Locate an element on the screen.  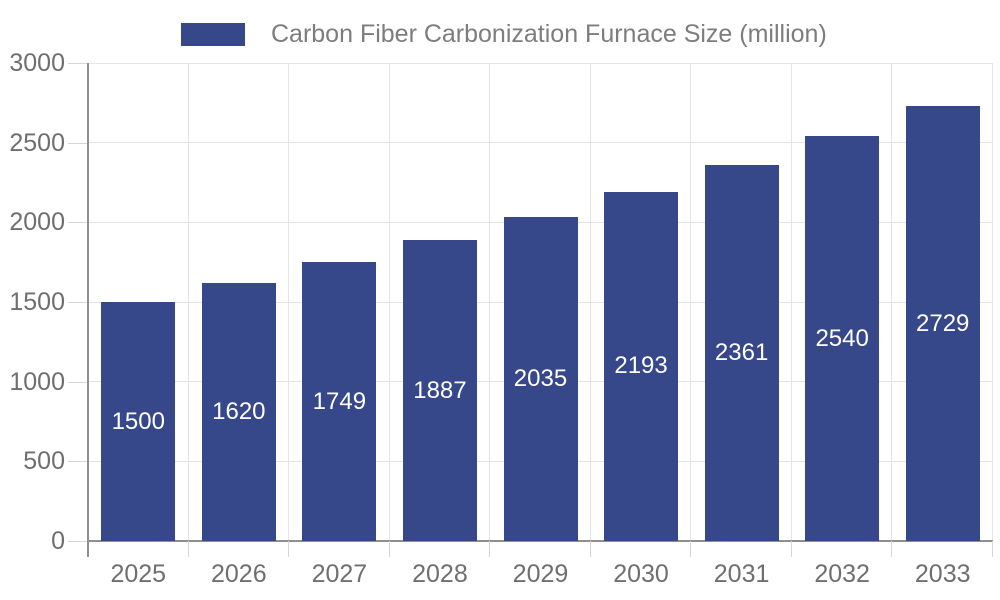
y-axis-tick-label: 500 is located at coordinates (44, 461).